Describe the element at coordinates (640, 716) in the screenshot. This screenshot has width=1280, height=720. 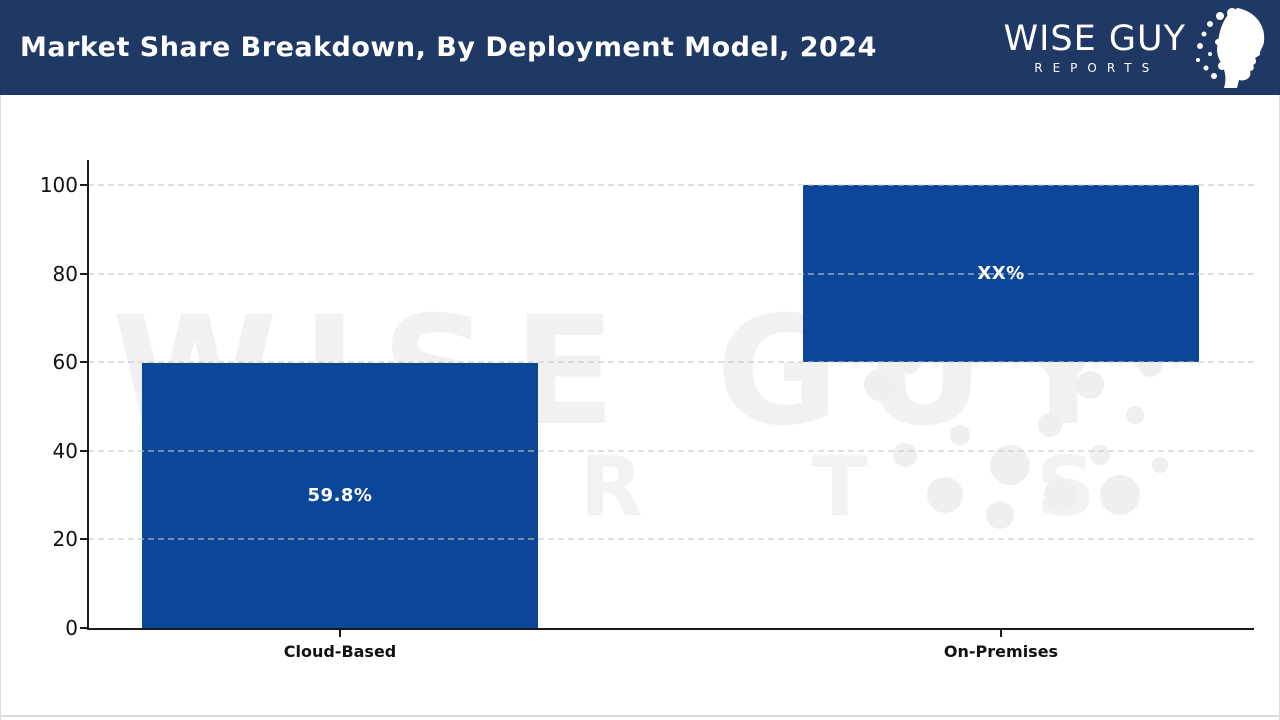
I see `figure-bottom-border` at that location.